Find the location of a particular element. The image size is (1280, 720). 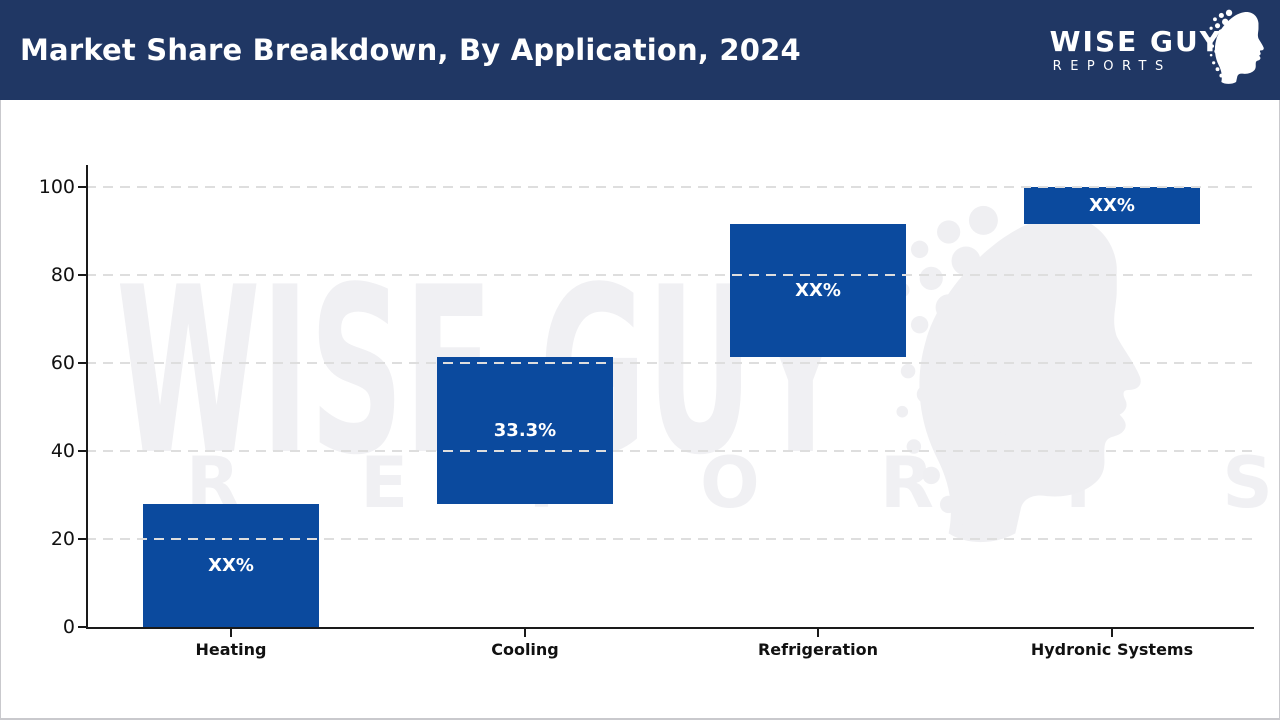

x-category-label: Refrigeration is located at coordinates (817, 649).